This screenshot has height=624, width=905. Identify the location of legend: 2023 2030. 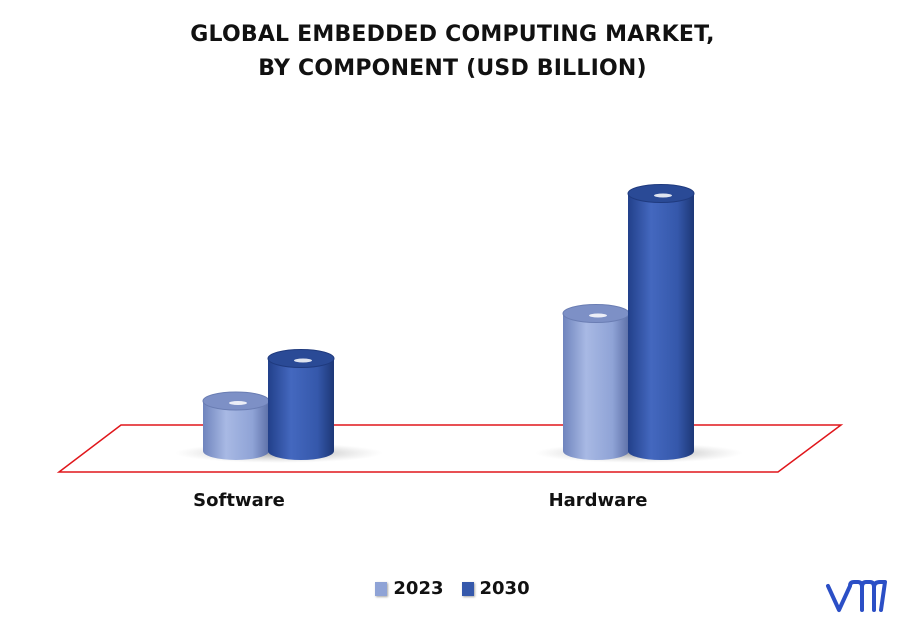
(452, 588).